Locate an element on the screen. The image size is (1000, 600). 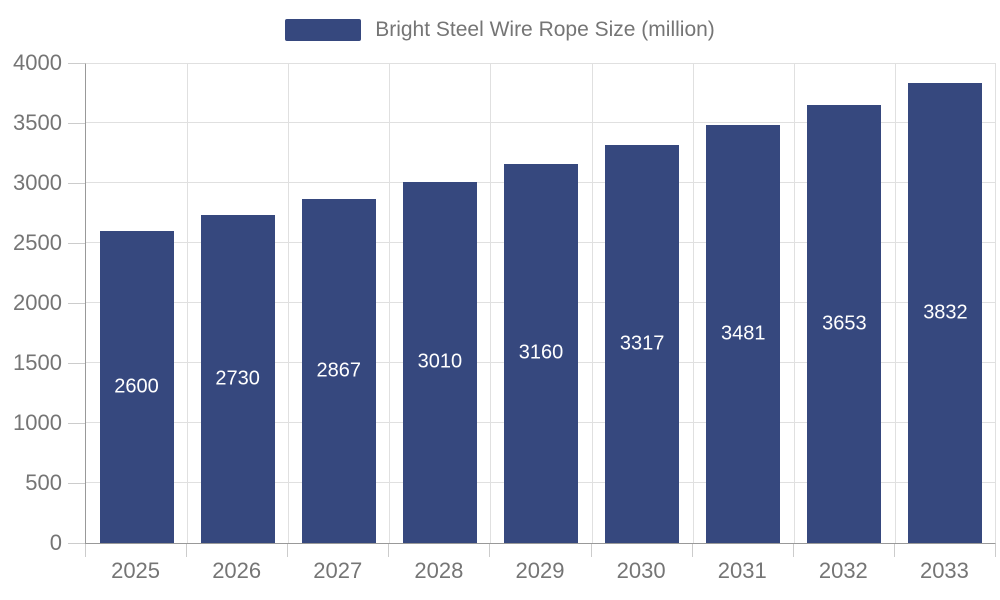
chart-legend: Bright Steel Wire Rope Size (million) is located at coordinates (500, 30).